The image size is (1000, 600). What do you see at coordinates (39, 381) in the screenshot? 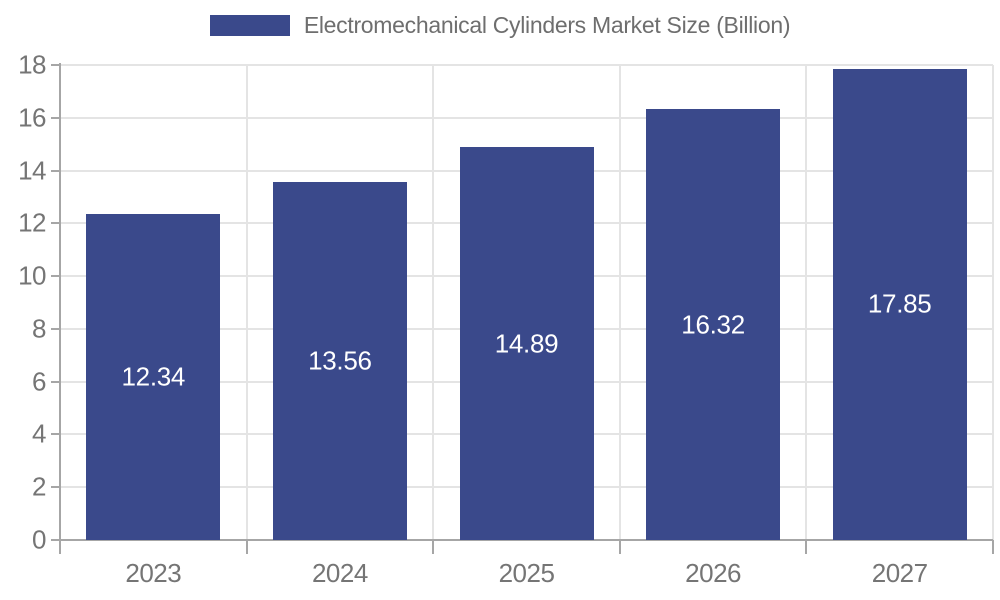
I see `y-axis-tick-label: 6` at bounding box center [39, 381].